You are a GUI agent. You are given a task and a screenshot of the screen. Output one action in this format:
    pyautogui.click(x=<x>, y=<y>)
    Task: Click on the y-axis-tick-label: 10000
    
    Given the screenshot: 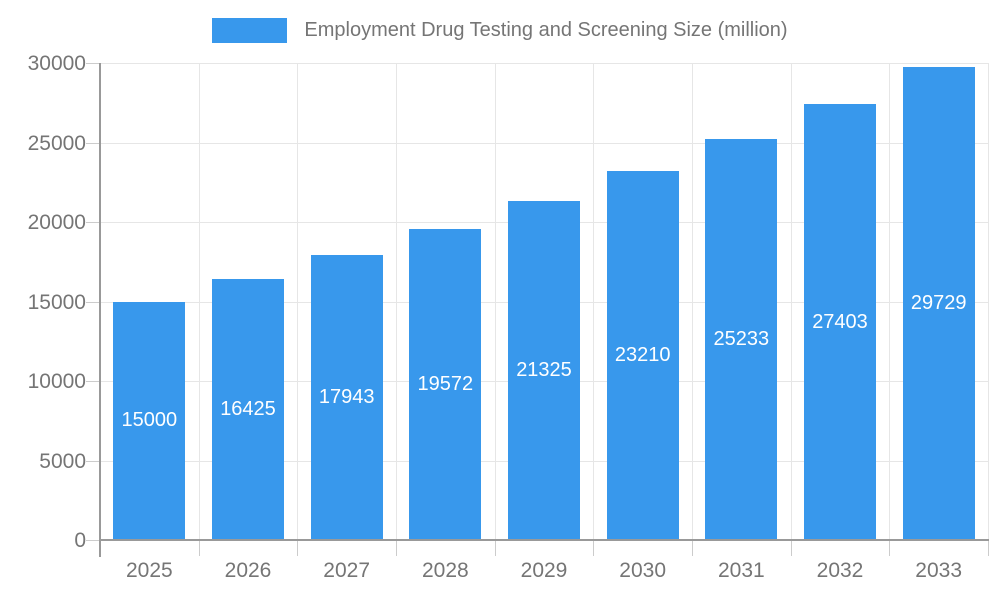 What is the action you would take?
    pyautogui.click(x=56, y=381)
    